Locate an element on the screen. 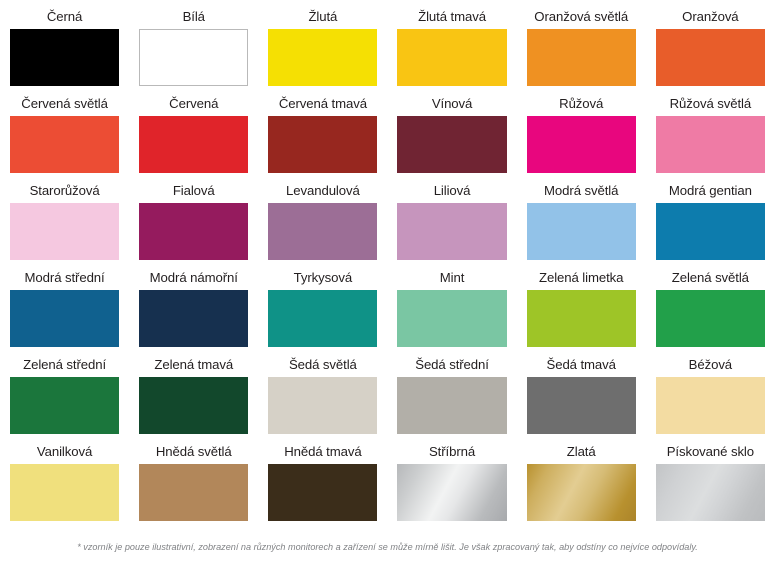 This screenshot has width=775, height=564. color-swatch-item: Vanilková is located at coordinates (64, 482).